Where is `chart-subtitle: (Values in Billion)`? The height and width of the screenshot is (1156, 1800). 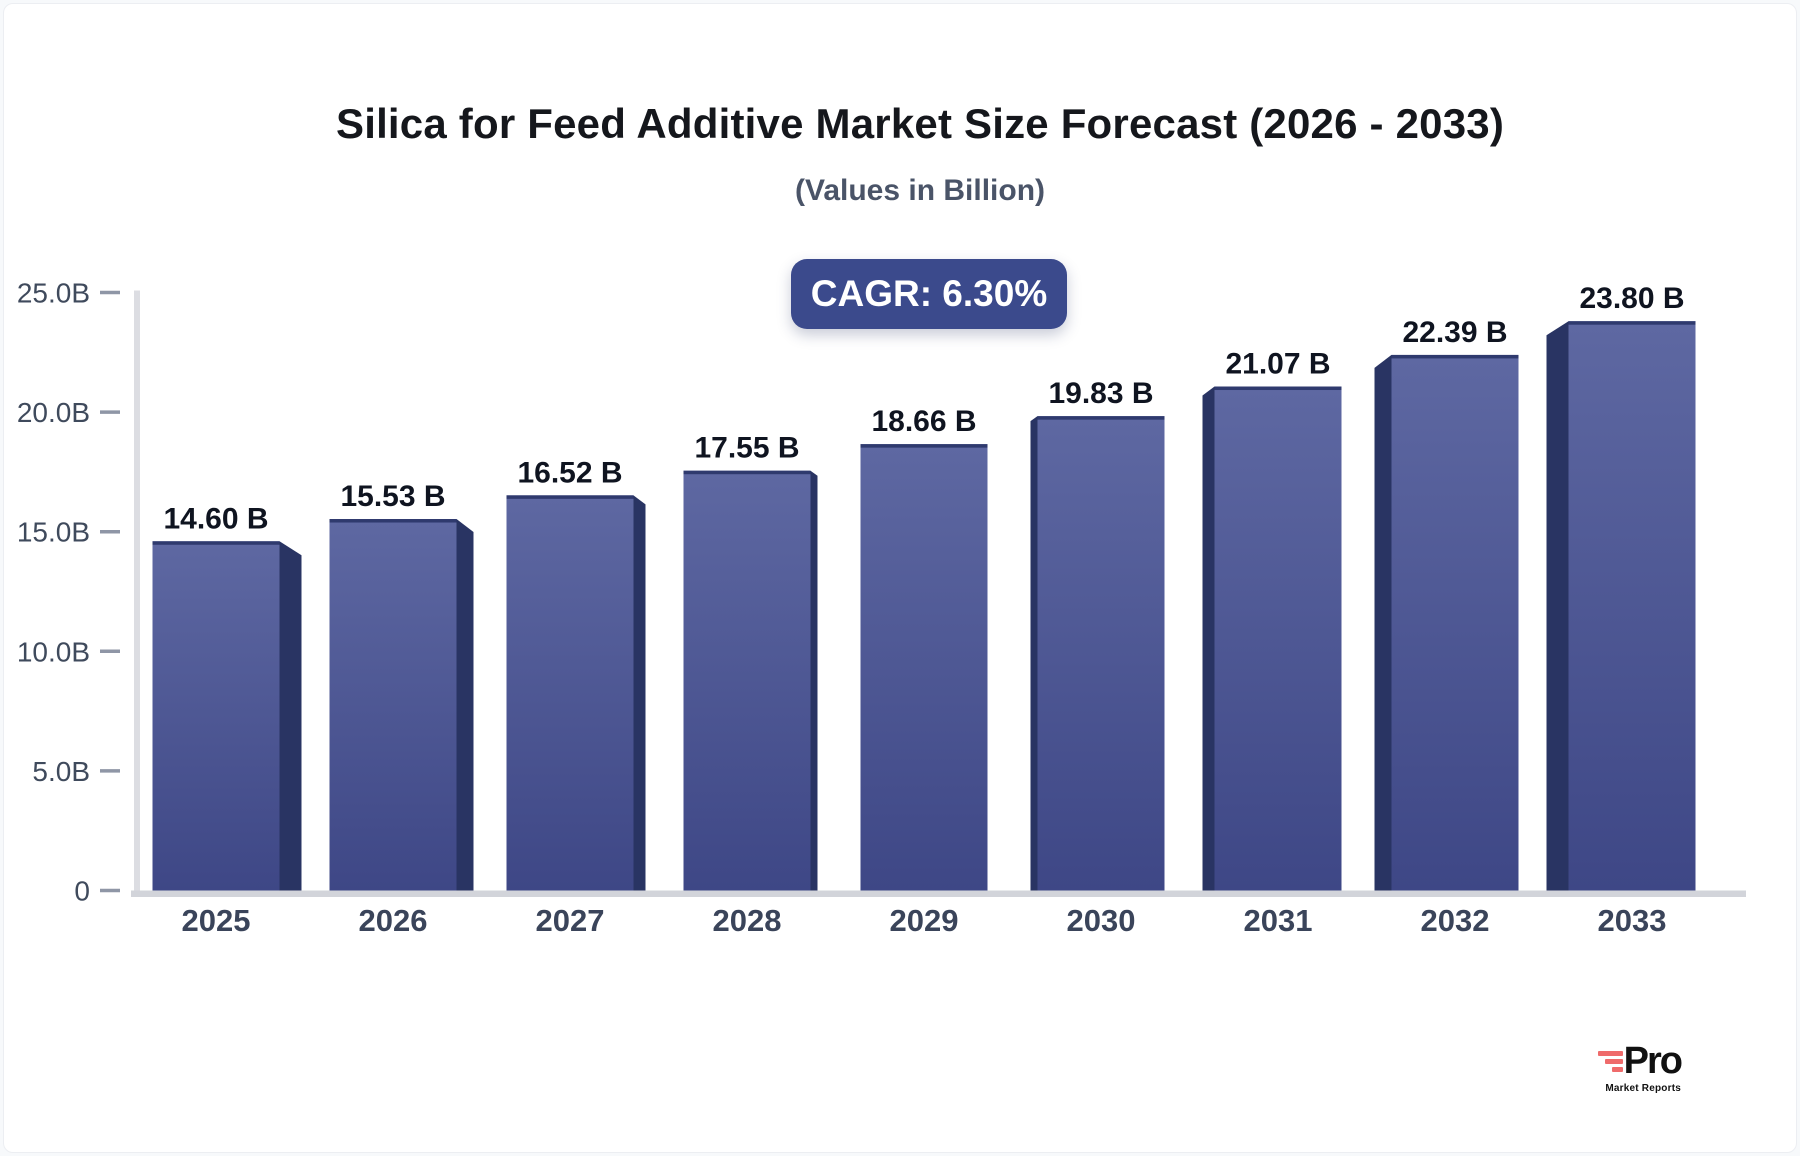 chart-subtitle: (Values in Billion) is located at coordinates (920, 190).